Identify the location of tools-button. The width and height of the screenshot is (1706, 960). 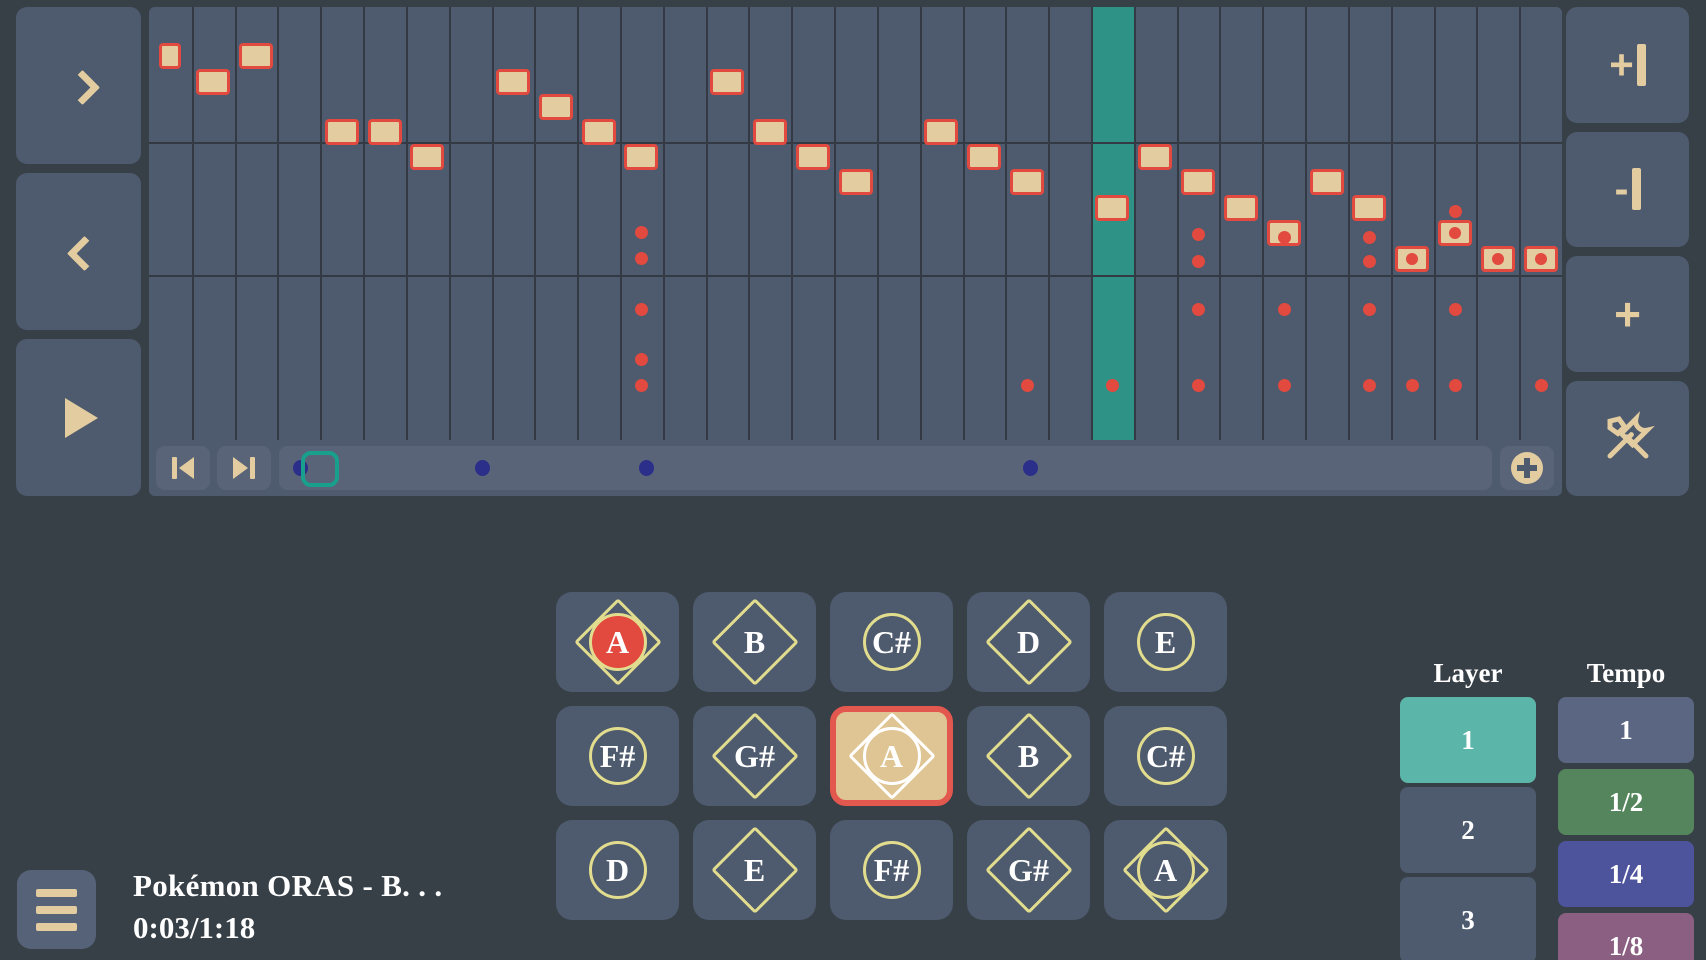
(1627, 438).